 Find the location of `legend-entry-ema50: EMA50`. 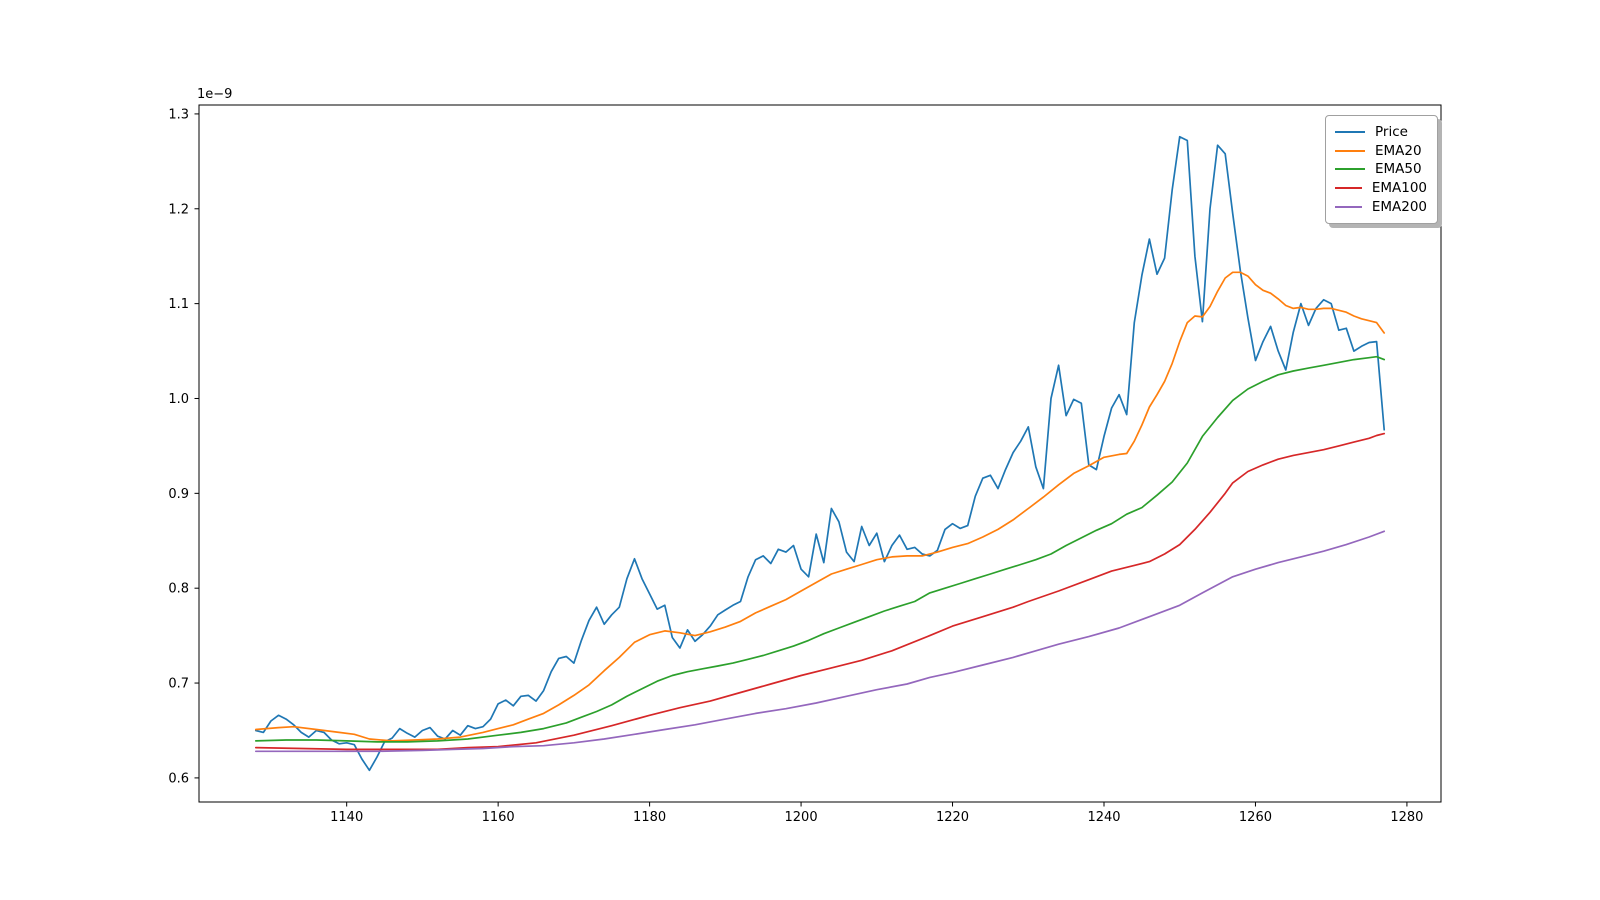

legend-entry-ema50: EMA50 is located at coordinates (1381, 169).